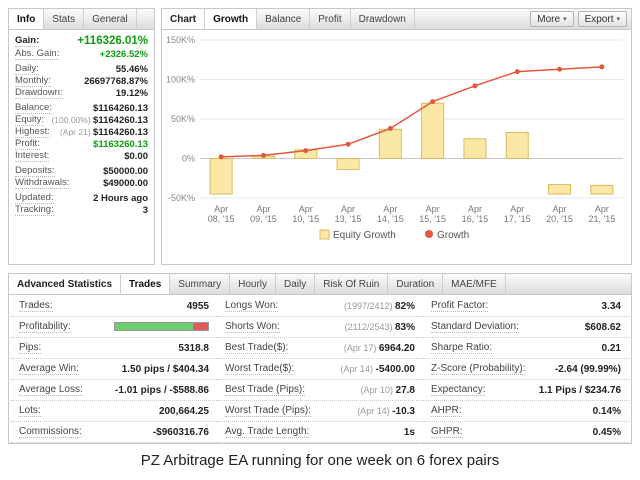 This screenshot has height=480, width=640. What do you see at coordinates (136, 156) in the screenshot?
I see `info-value: $0.00` at bounding box center [136, 156].